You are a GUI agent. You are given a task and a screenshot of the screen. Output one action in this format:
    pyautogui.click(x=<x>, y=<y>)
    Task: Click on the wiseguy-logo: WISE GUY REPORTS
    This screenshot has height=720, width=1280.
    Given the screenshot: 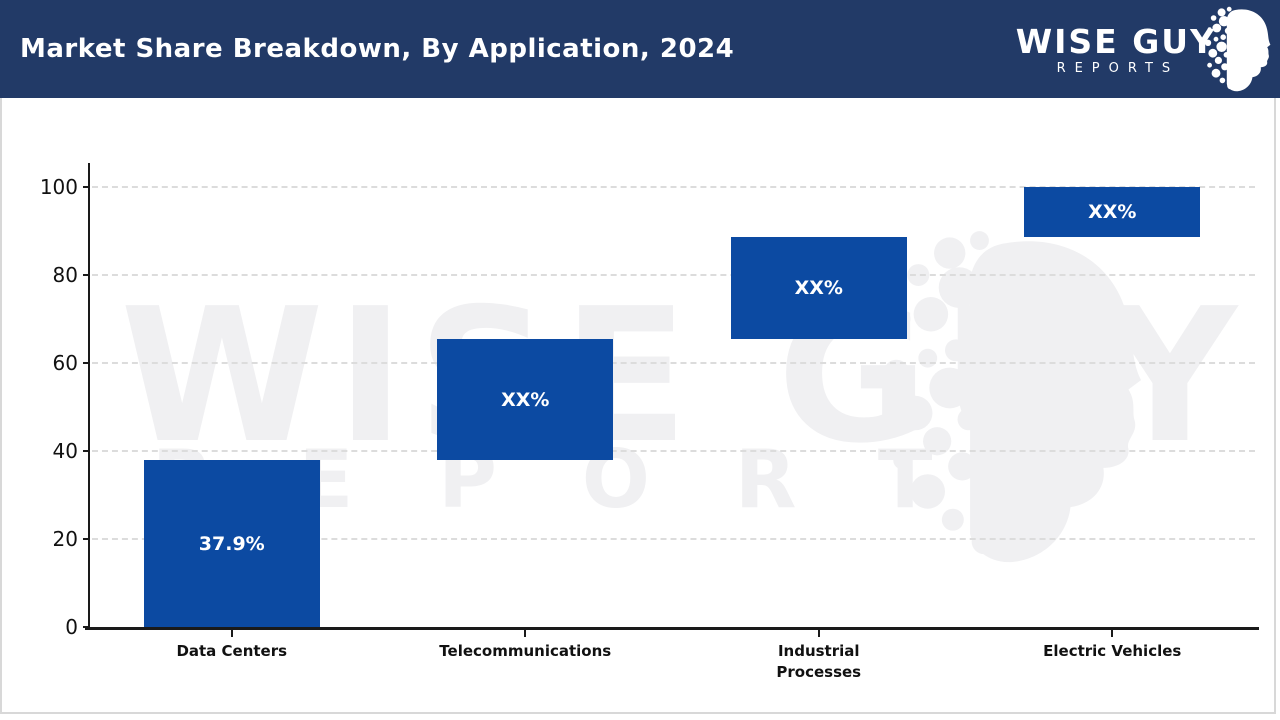 What is the action you would take?
    pyautogui.click(x=1145, y=50)
    